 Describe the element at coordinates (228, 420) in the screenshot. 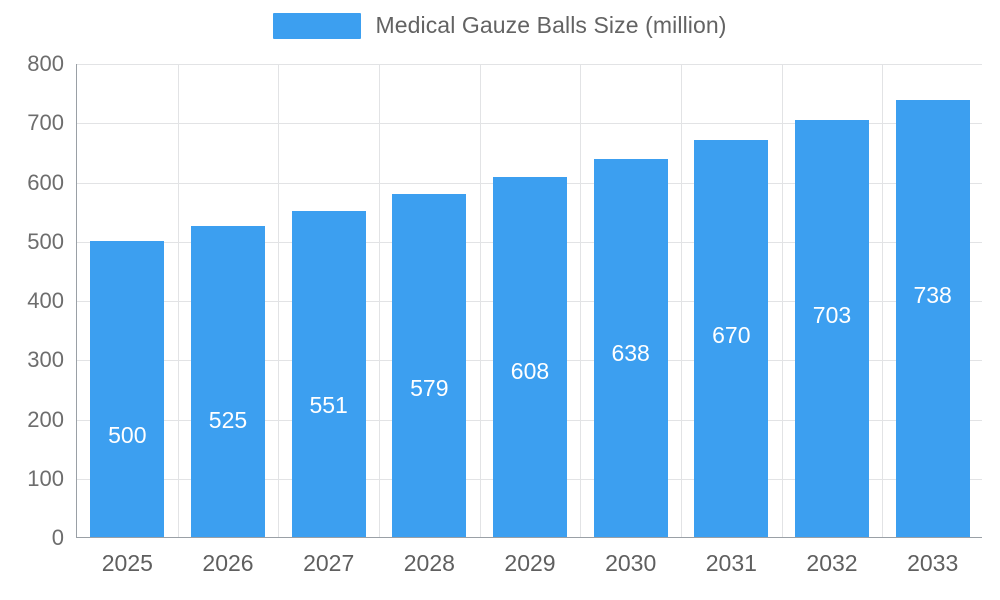

I see `bar-value-2026: 525` at that location.